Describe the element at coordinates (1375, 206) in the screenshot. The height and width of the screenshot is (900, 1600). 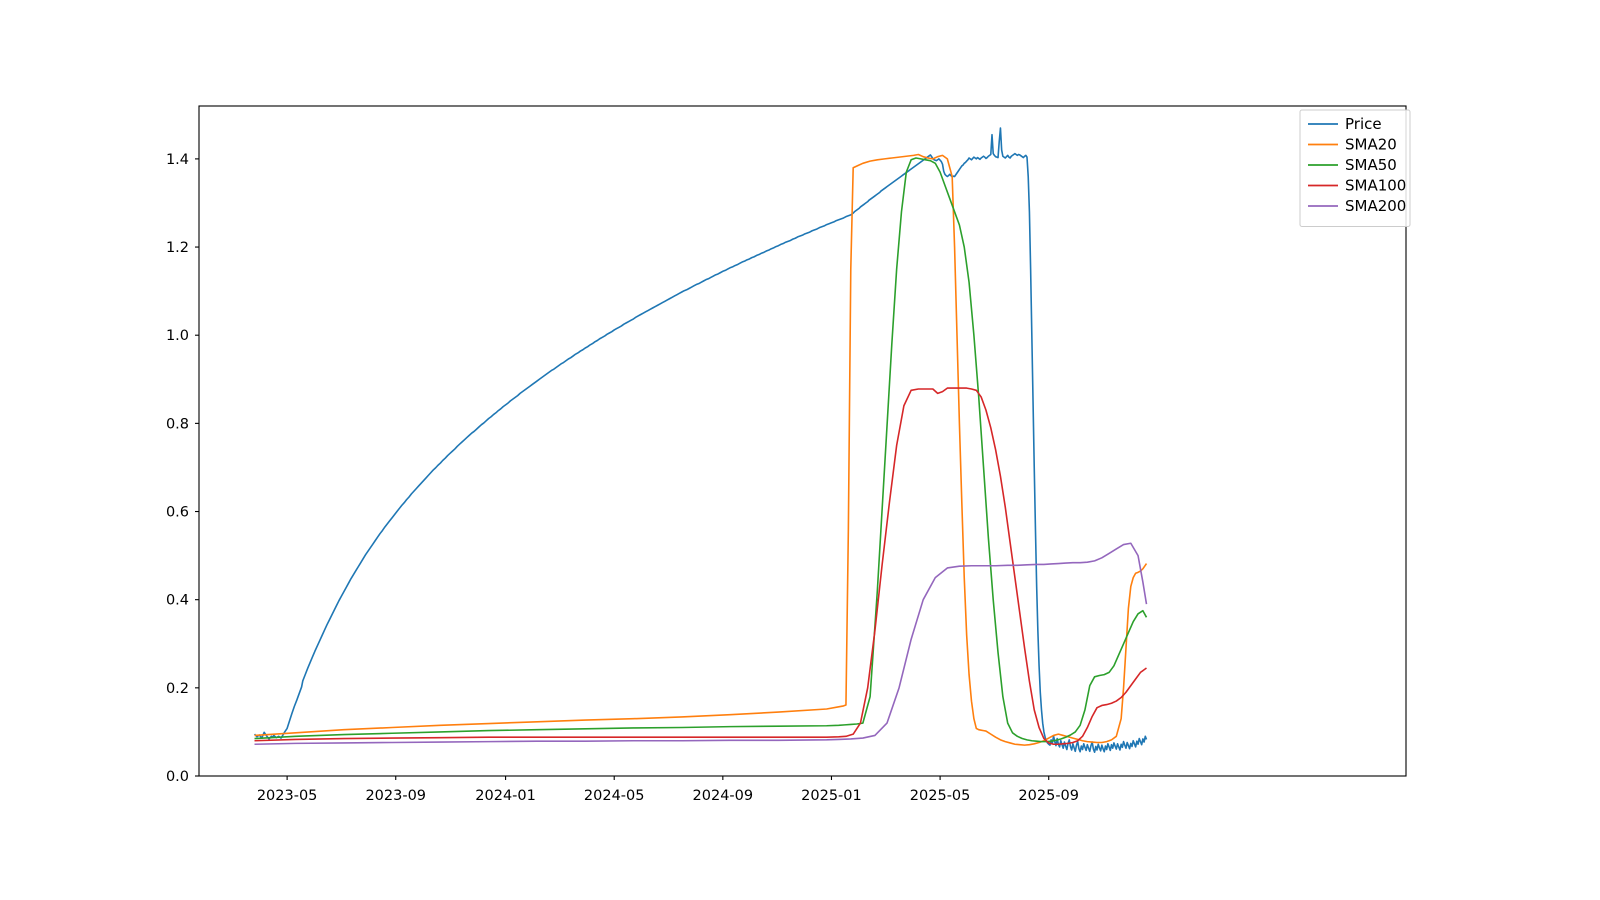
I see `legend-label-sma200: SMA200` at that location.